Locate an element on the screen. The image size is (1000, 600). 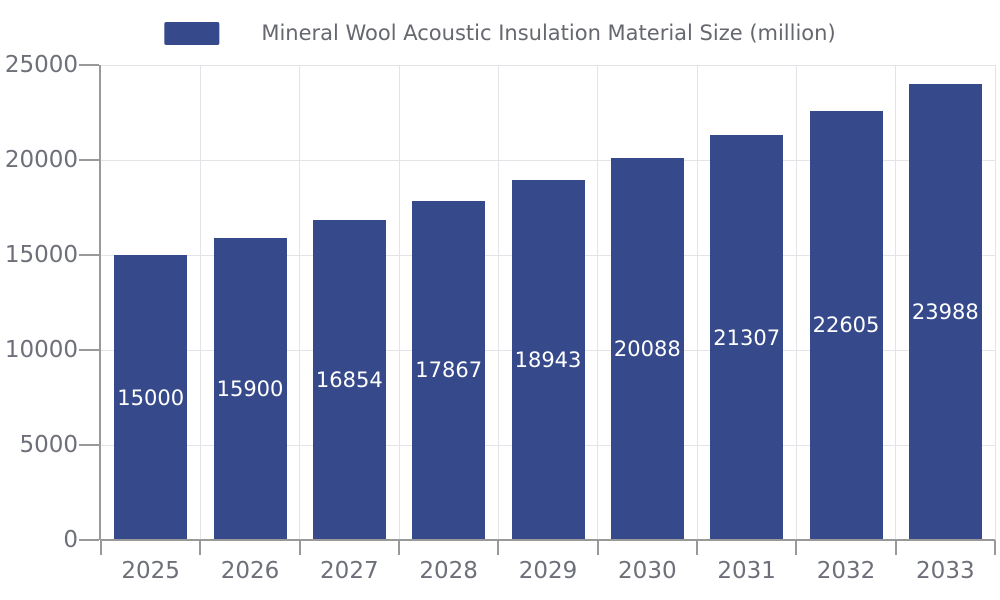
y-tick-label: 25000 is located at coordinates (41, 65).